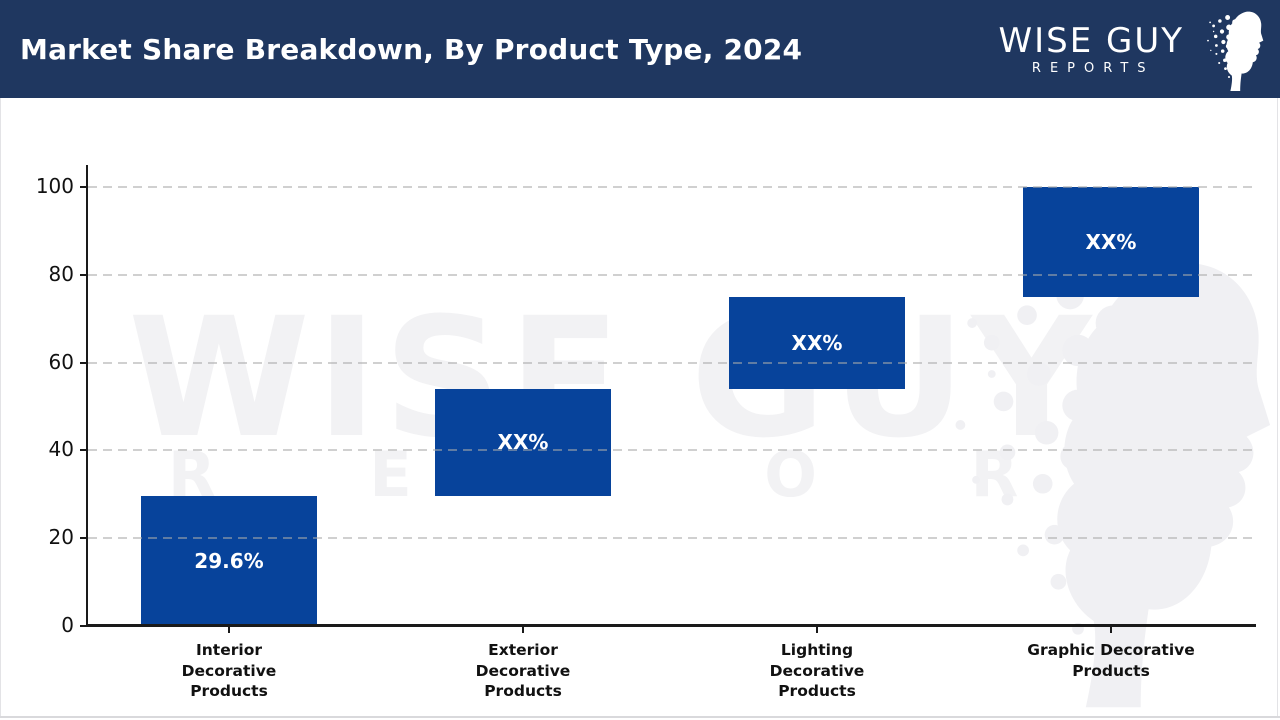  I want to click on y-tick-label: 0, so click(67, 625).